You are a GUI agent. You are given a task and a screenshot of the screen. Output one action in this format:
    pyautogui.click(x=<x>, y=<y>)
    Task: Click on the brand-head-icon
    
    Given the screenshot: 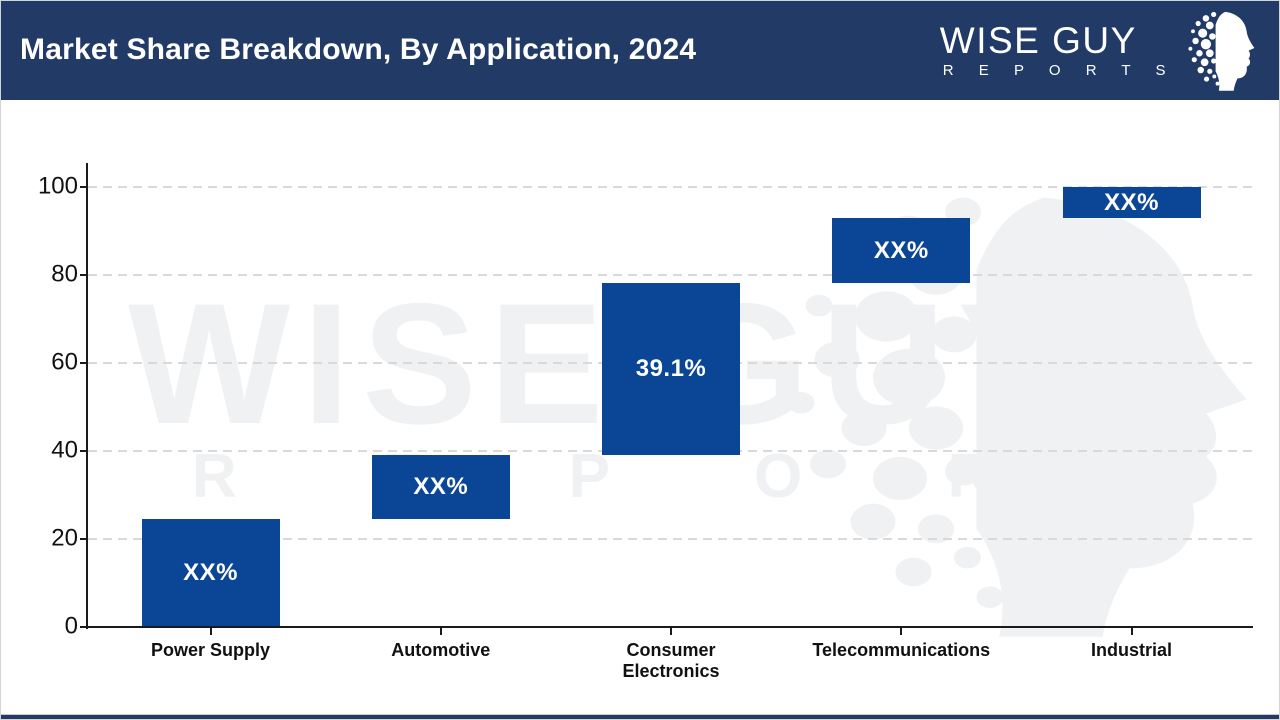 What is the action you would take?
    pyautogui.click(x=1221, y=51)
    